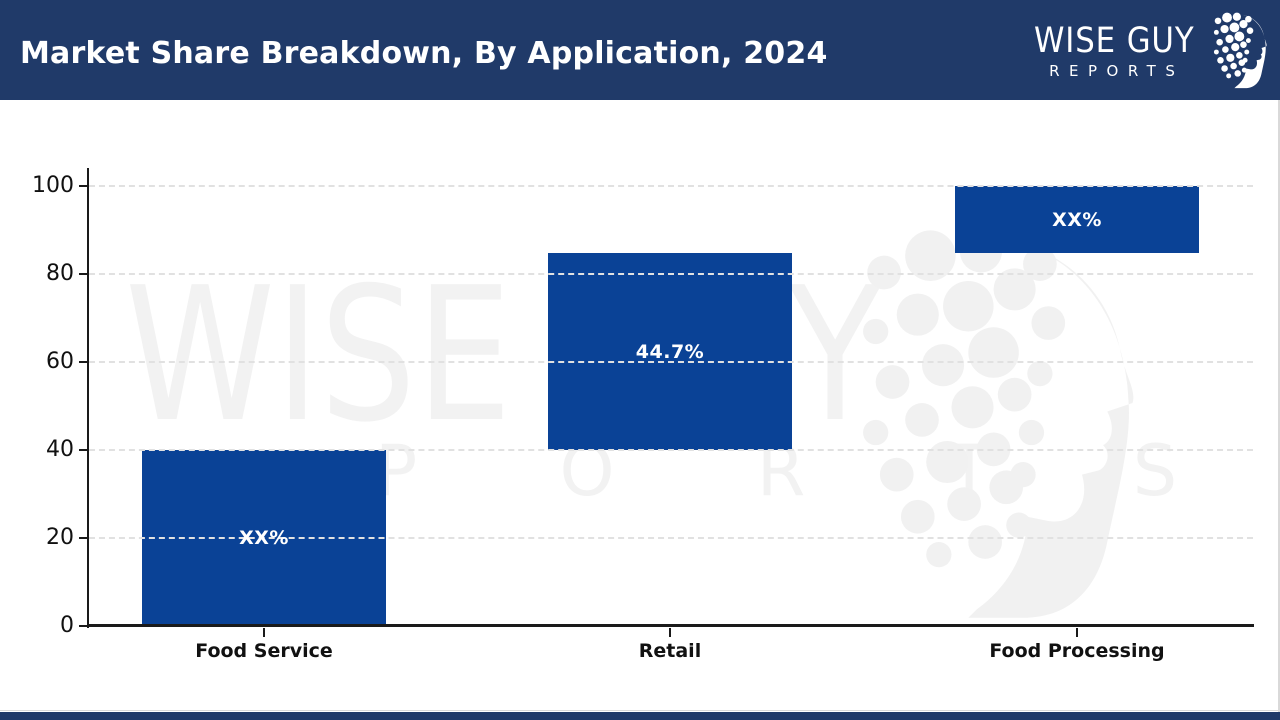 The width and height of the screenshot is (1280, 720). What do you see at coordinates (60, 361) in the screenshot?
I see `y-tick-label: 60` at bounding box center [60, 361].